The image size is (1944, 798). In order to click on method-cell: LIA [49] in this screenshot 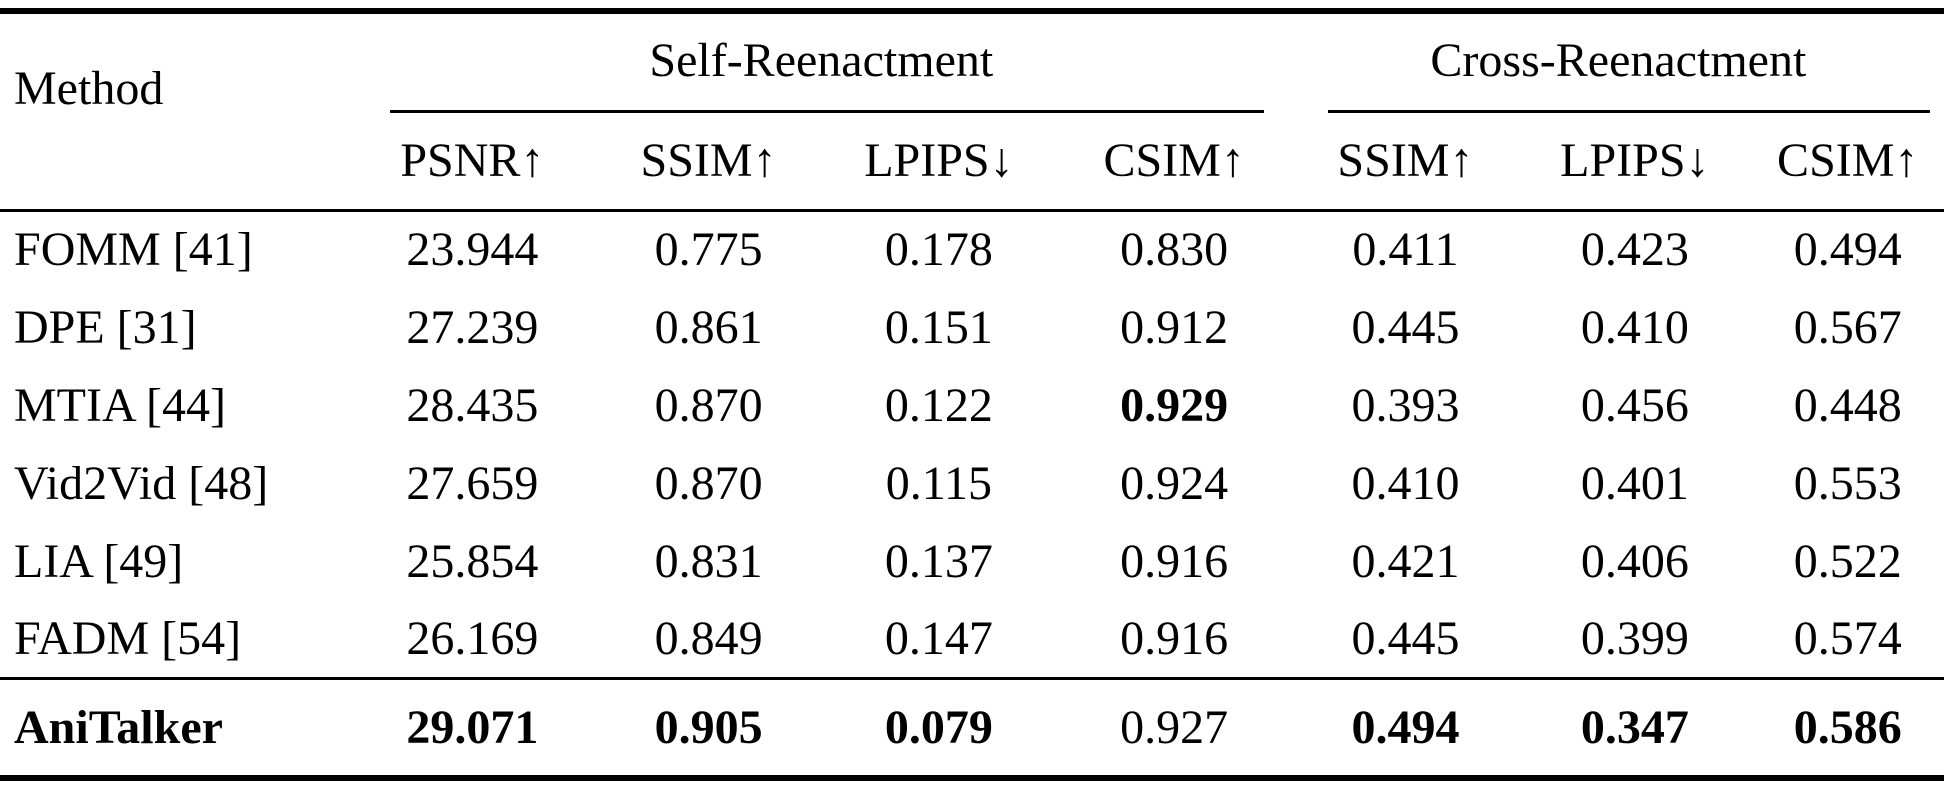, I will do `click(99, 561)`.